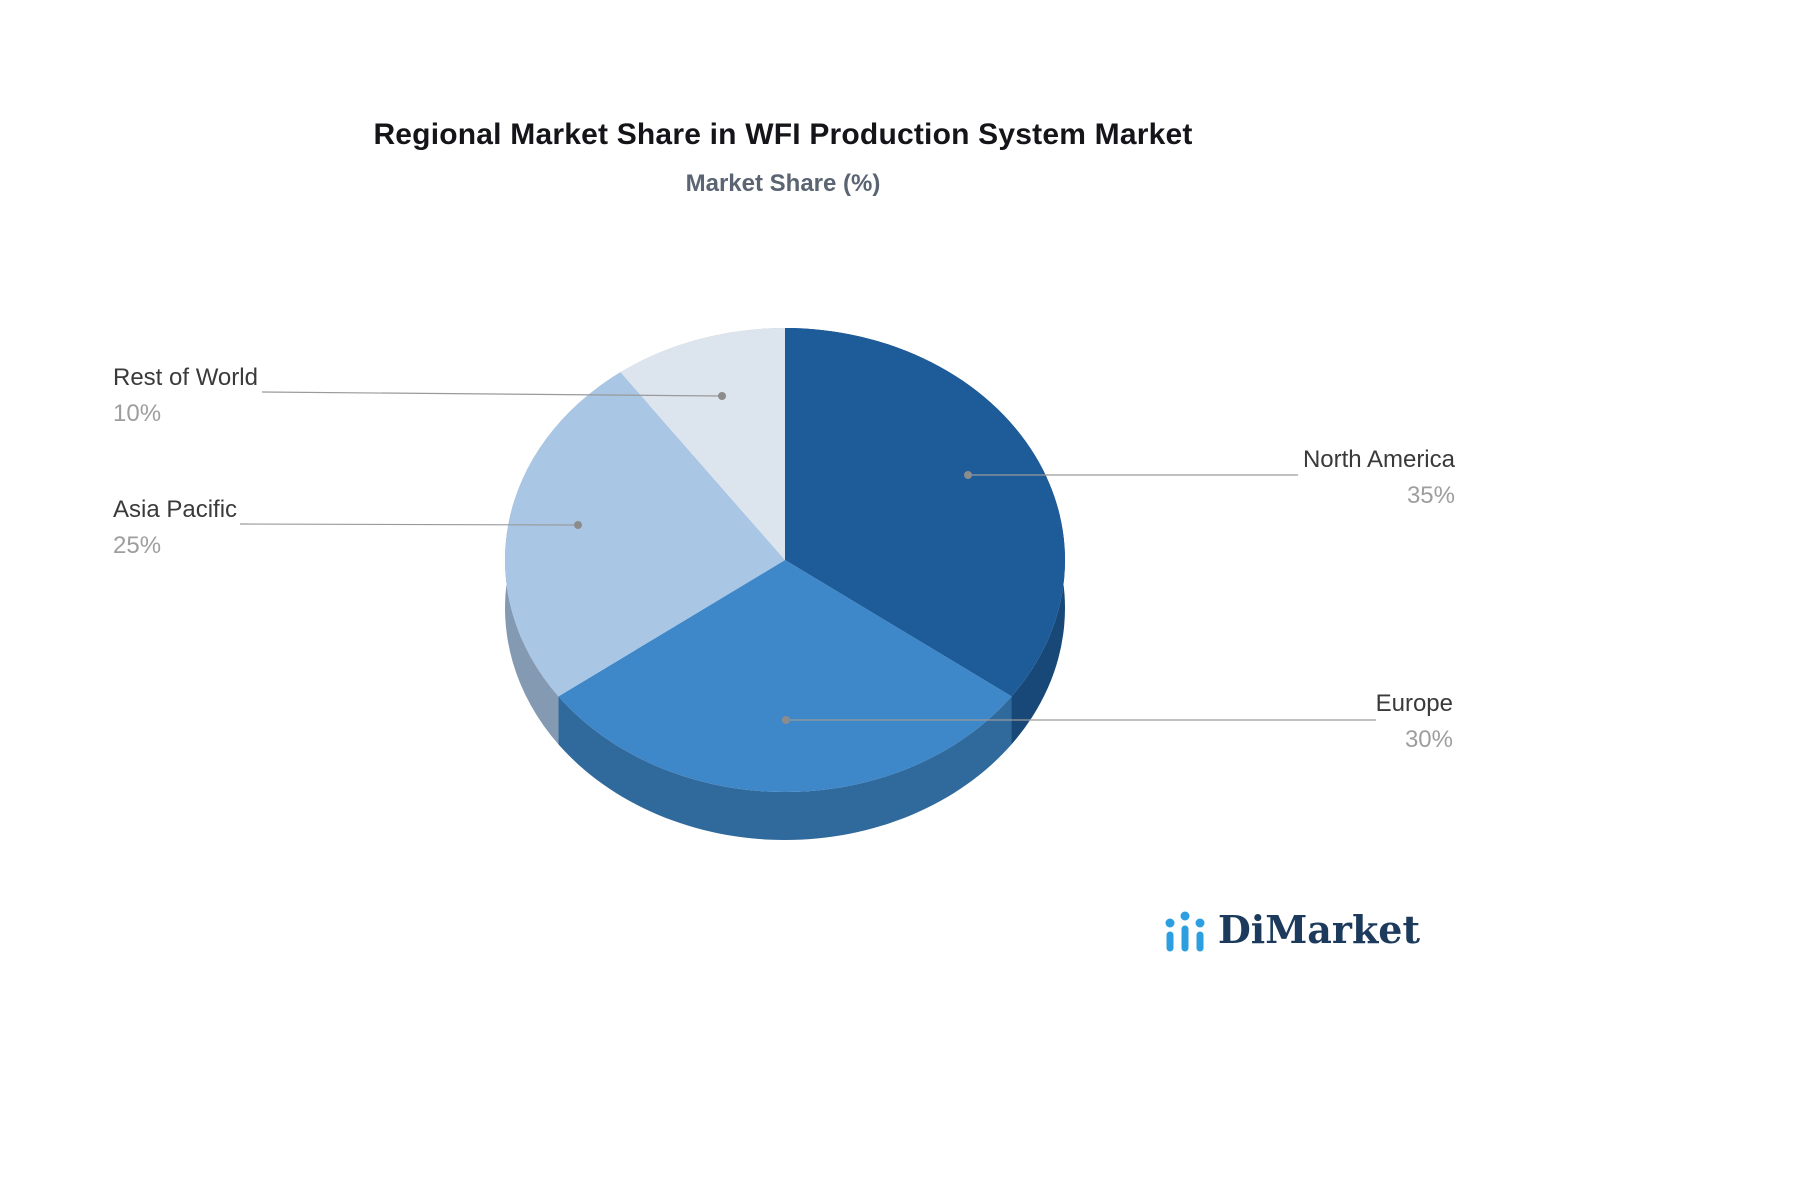 The width and height of the screenshot is (1800, 1196). I want to click on callout-value-asia-pacific: 25%, so click(137, 545).